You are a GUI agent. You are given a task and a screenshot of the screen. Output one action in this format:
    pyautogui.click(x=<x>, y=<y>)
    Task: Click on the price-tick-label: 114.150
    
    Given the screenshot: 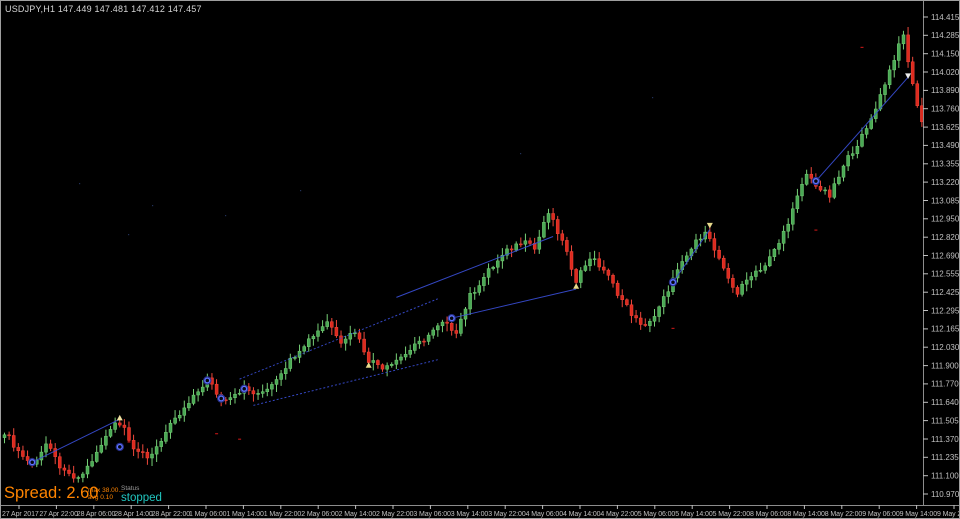 What is the action you would take?
    pyautogui.click(x=945, y=54)
    